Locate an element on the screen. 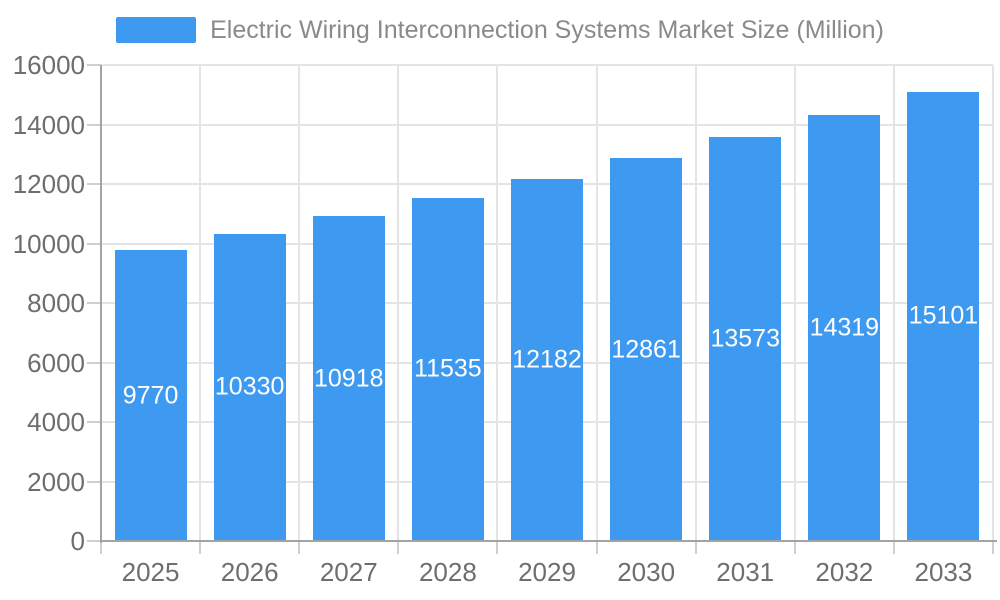 The height and width of the screenshot is (600, 1000). bar-value-label: 10330 is located at coordinates (249, 386).